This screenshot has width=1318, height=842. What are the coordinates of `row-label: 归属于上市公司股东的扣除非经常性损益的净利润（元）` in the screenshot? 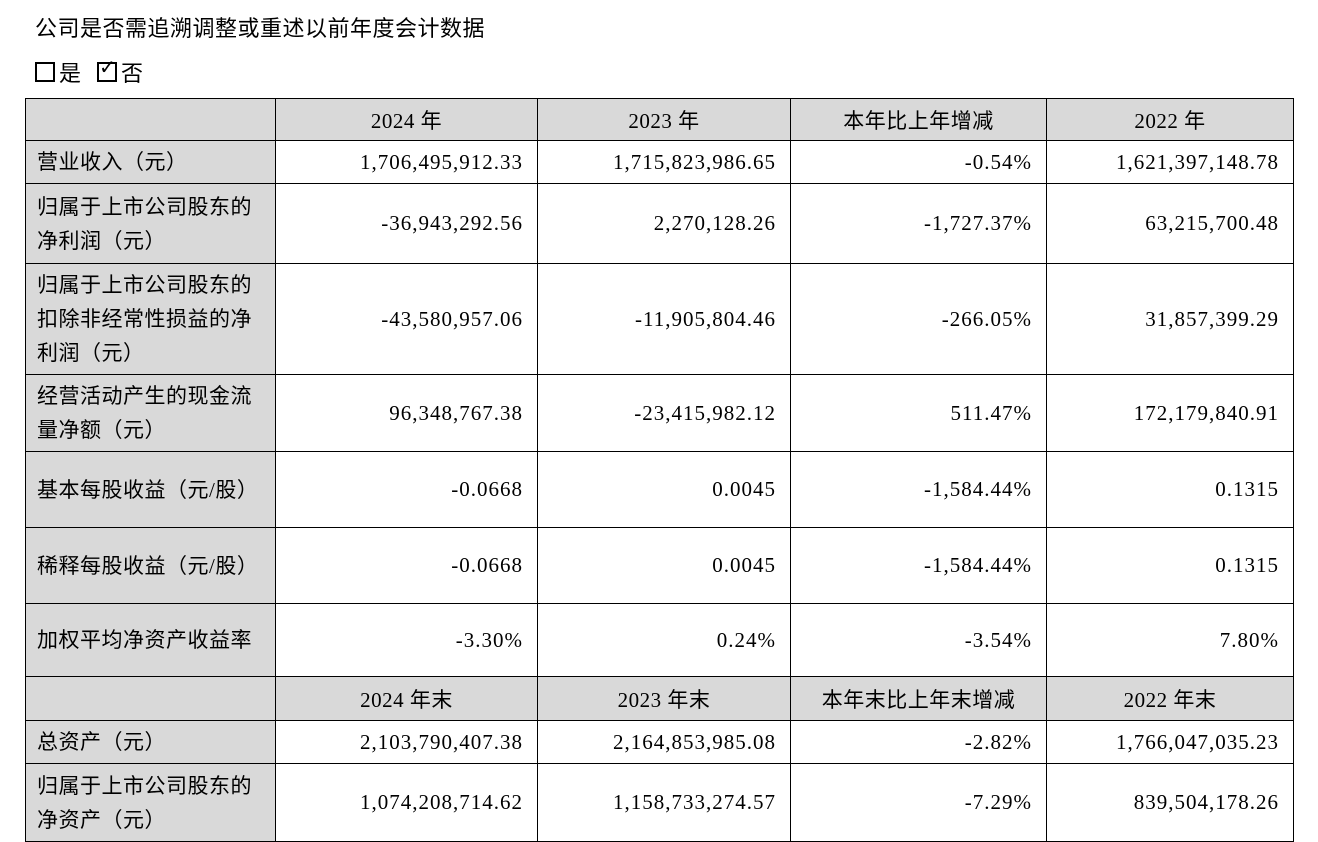 It's located at (150, 319).